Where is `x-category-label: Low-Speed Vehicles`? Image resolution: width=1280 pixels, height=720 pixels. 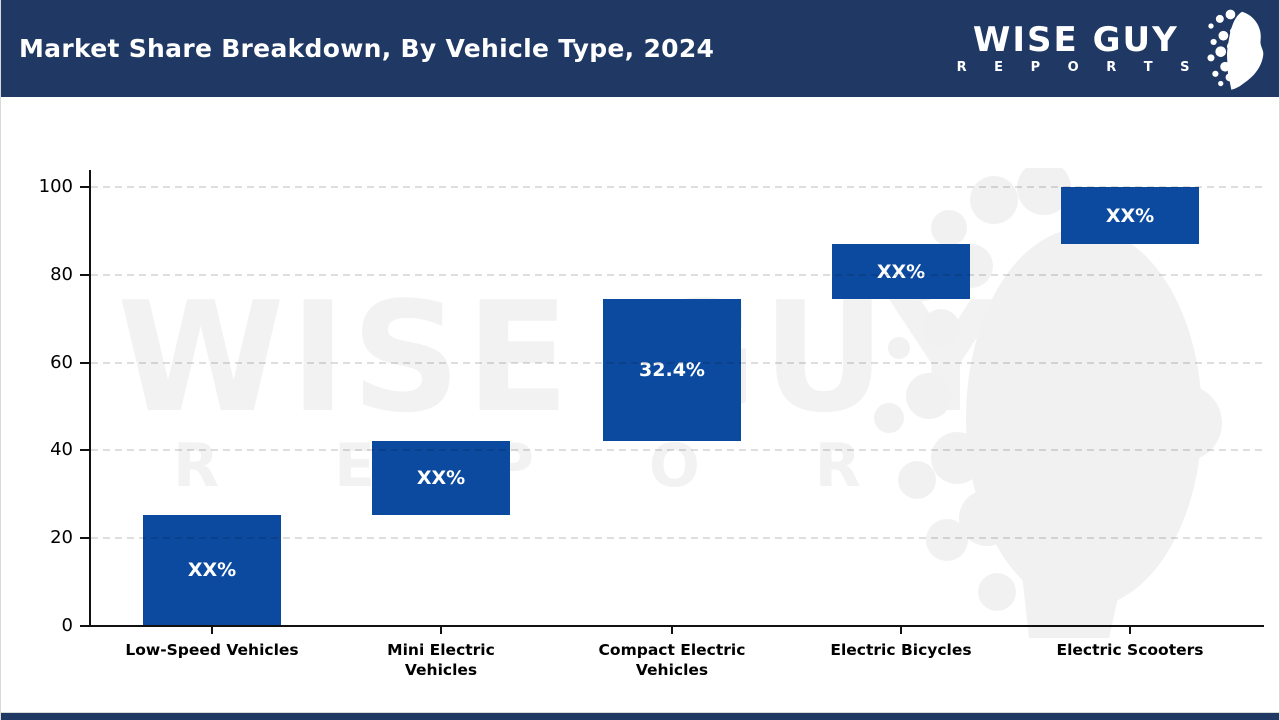
x-category-label: Low-Speed Vehicles is located at coordinates (212, 650).